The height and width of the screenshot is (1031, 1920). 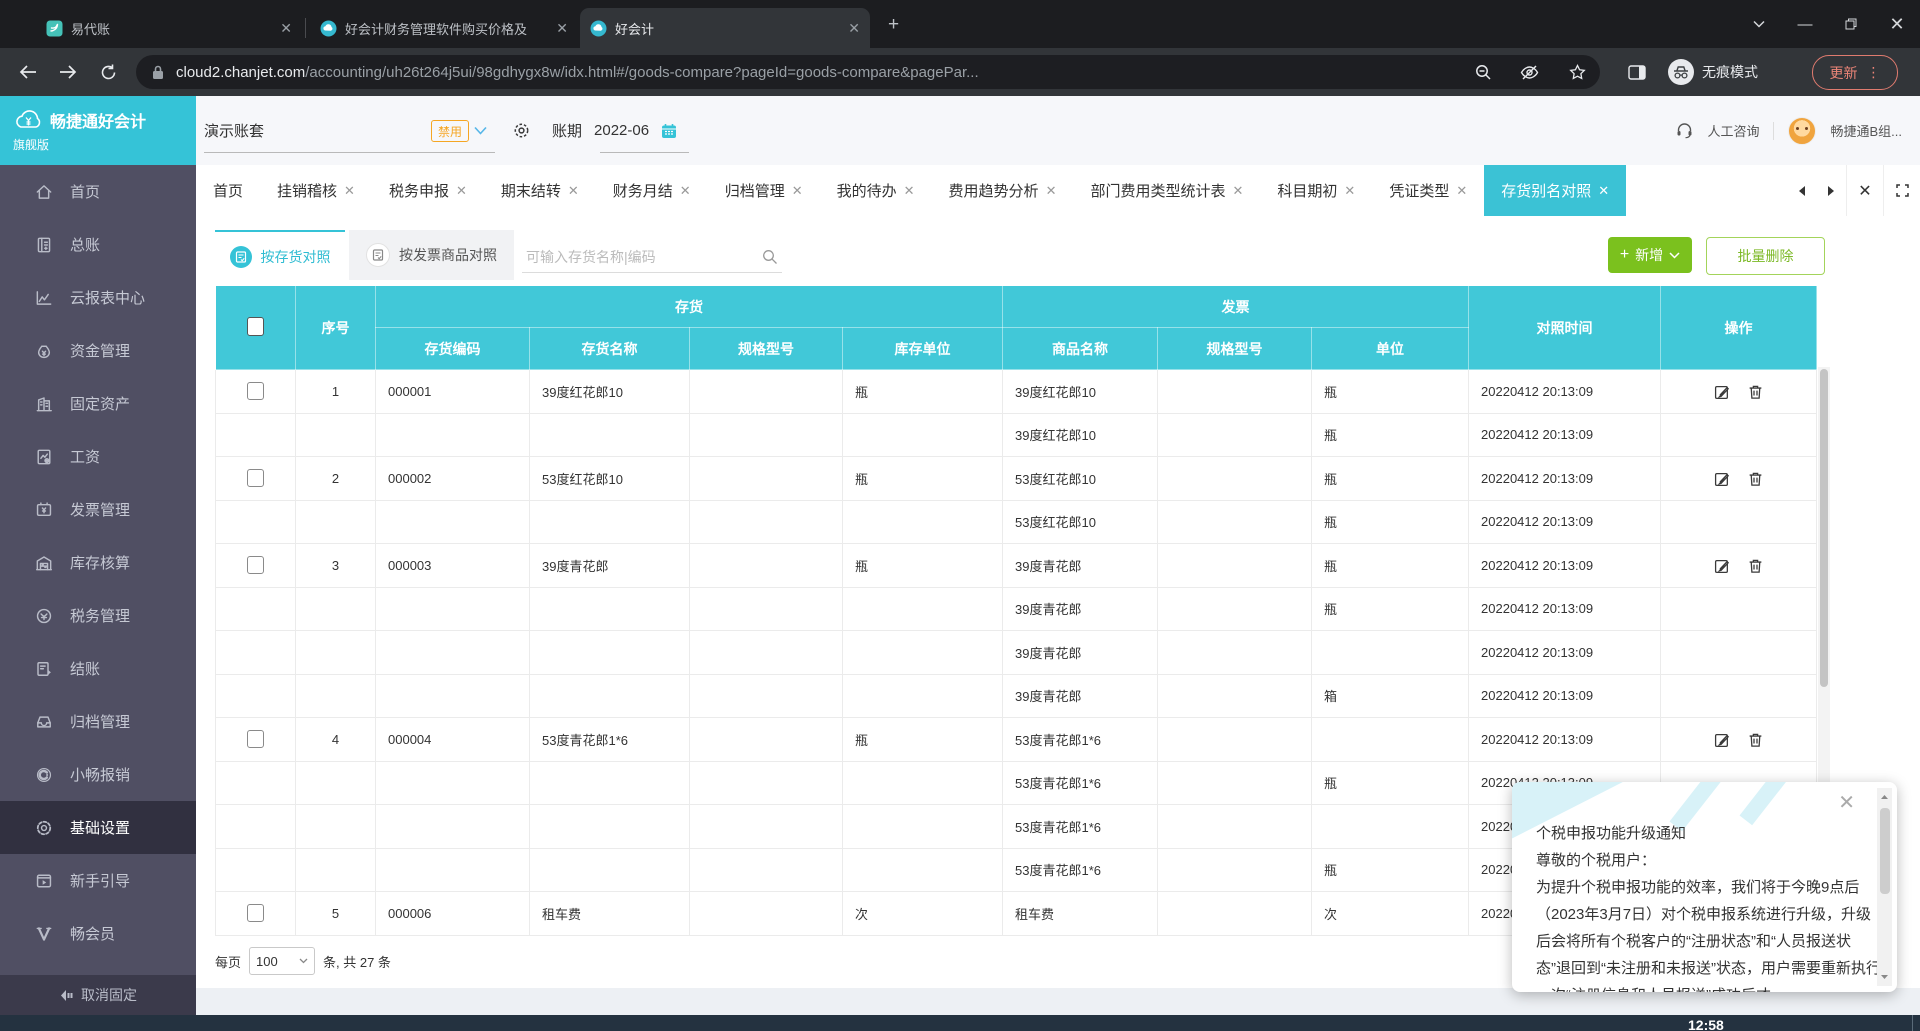 What do you see at coordinates (764, 190) in the screenshot?
I see `workspace-tab: 归档管理 ✕` at bounding box center [764, 190].